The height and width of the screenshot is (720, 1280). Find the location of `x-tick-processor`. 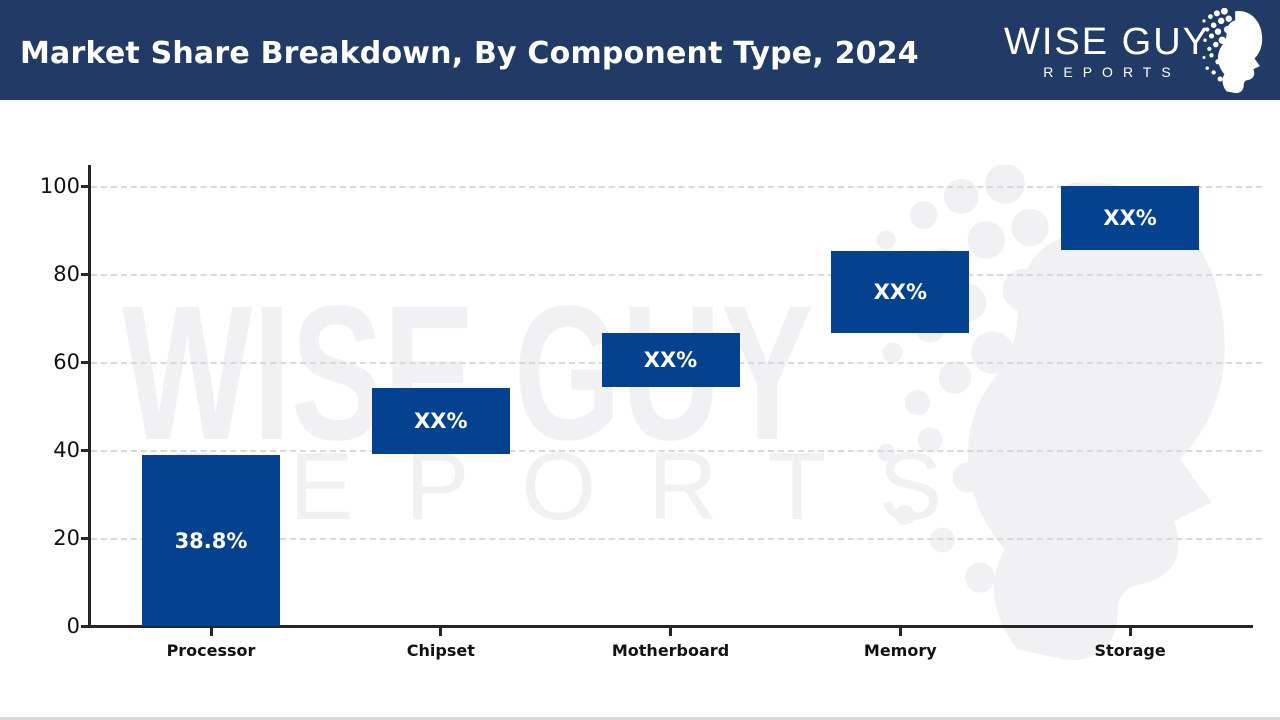

x-tick-processor is located at coordinates (211, 632).